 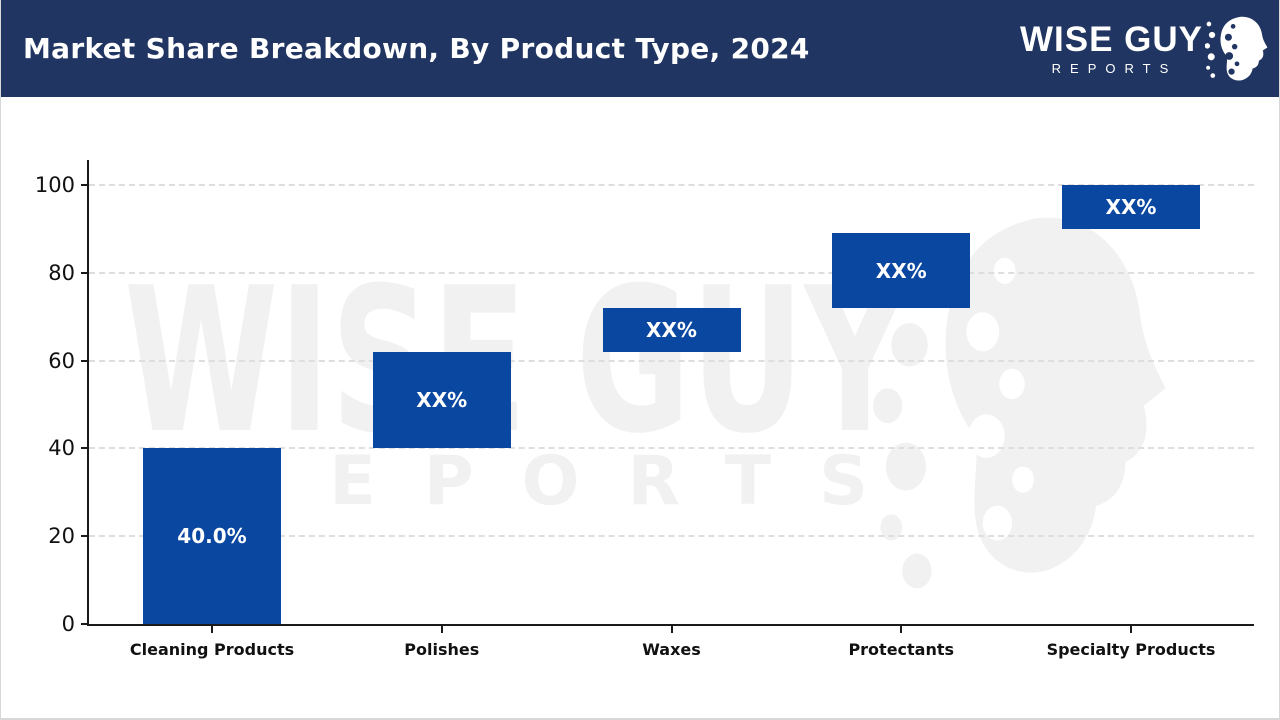 I want to click on logo-face-icon, so click(x=1236, y=48).